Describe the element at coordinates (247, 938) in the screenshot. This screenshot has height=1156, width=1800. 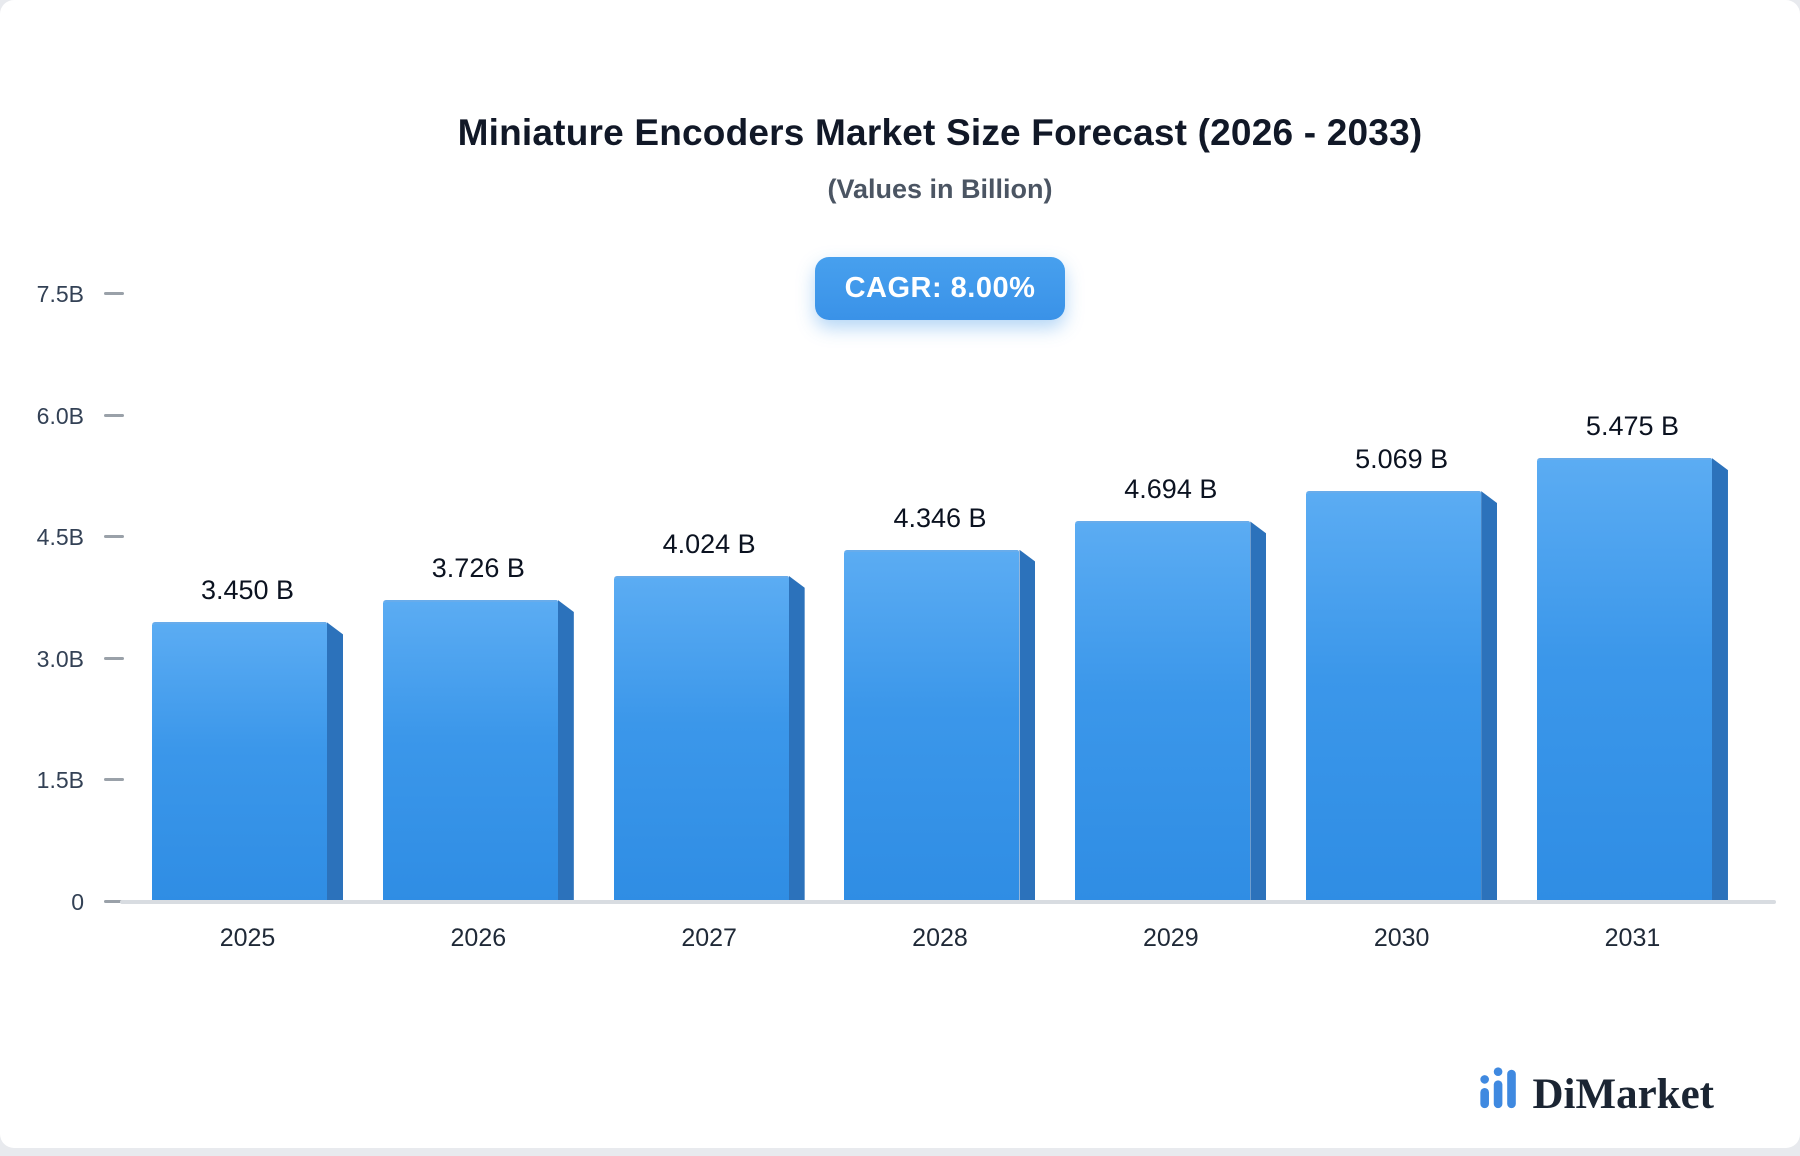
I see `x-axis-label-2025: 2025` at that location.